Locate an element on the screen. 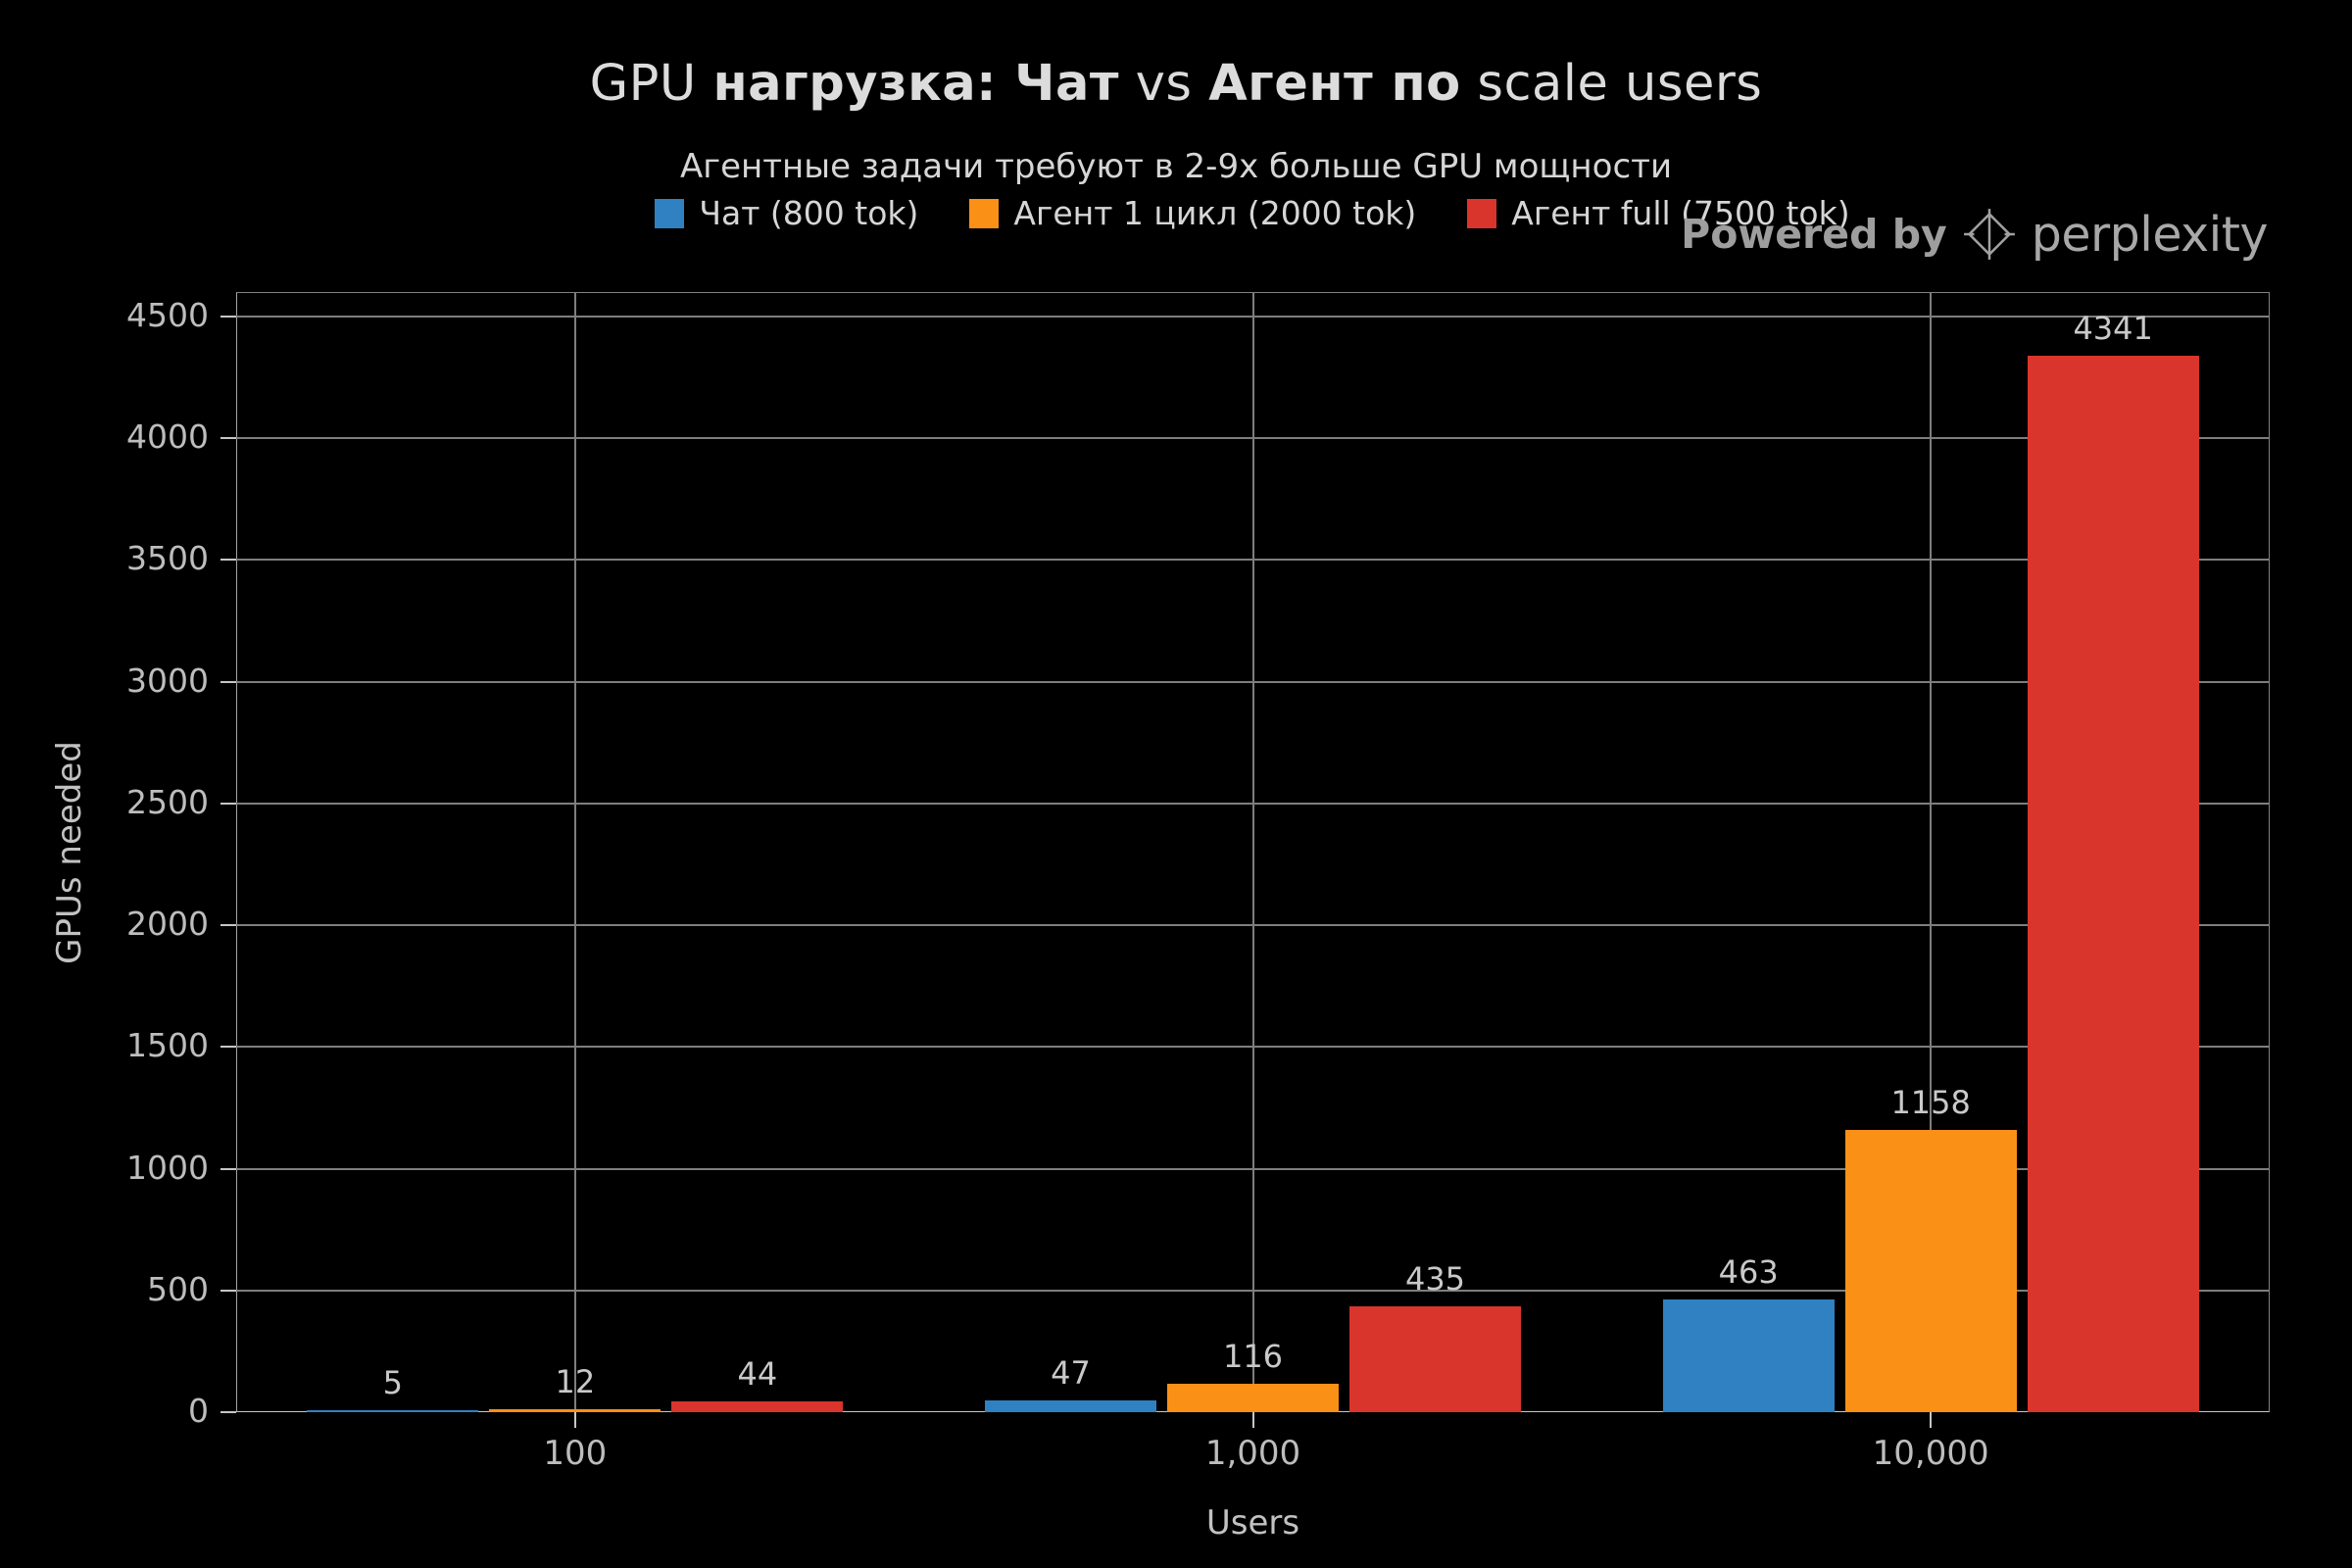  y-tick-label: 1000 is located at coordinates (167, 1167).